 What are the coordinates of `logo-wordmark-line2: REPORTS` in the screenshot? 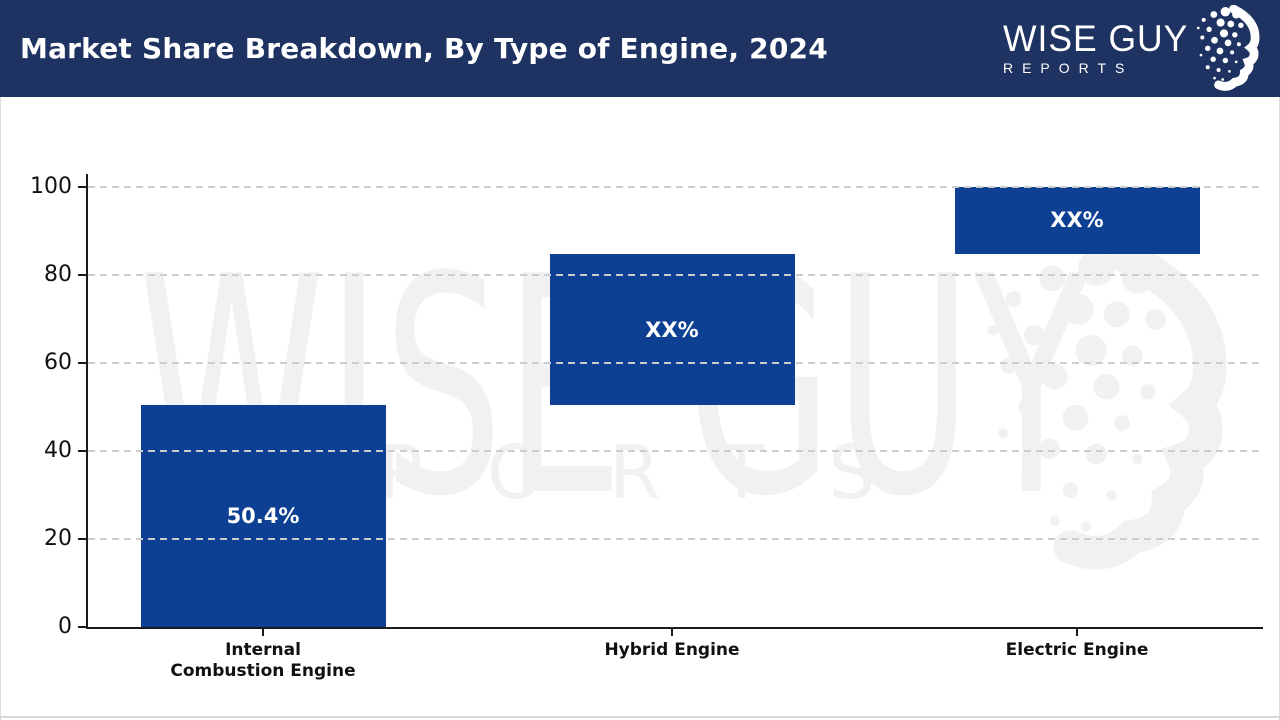 It's located at (1068, 68).